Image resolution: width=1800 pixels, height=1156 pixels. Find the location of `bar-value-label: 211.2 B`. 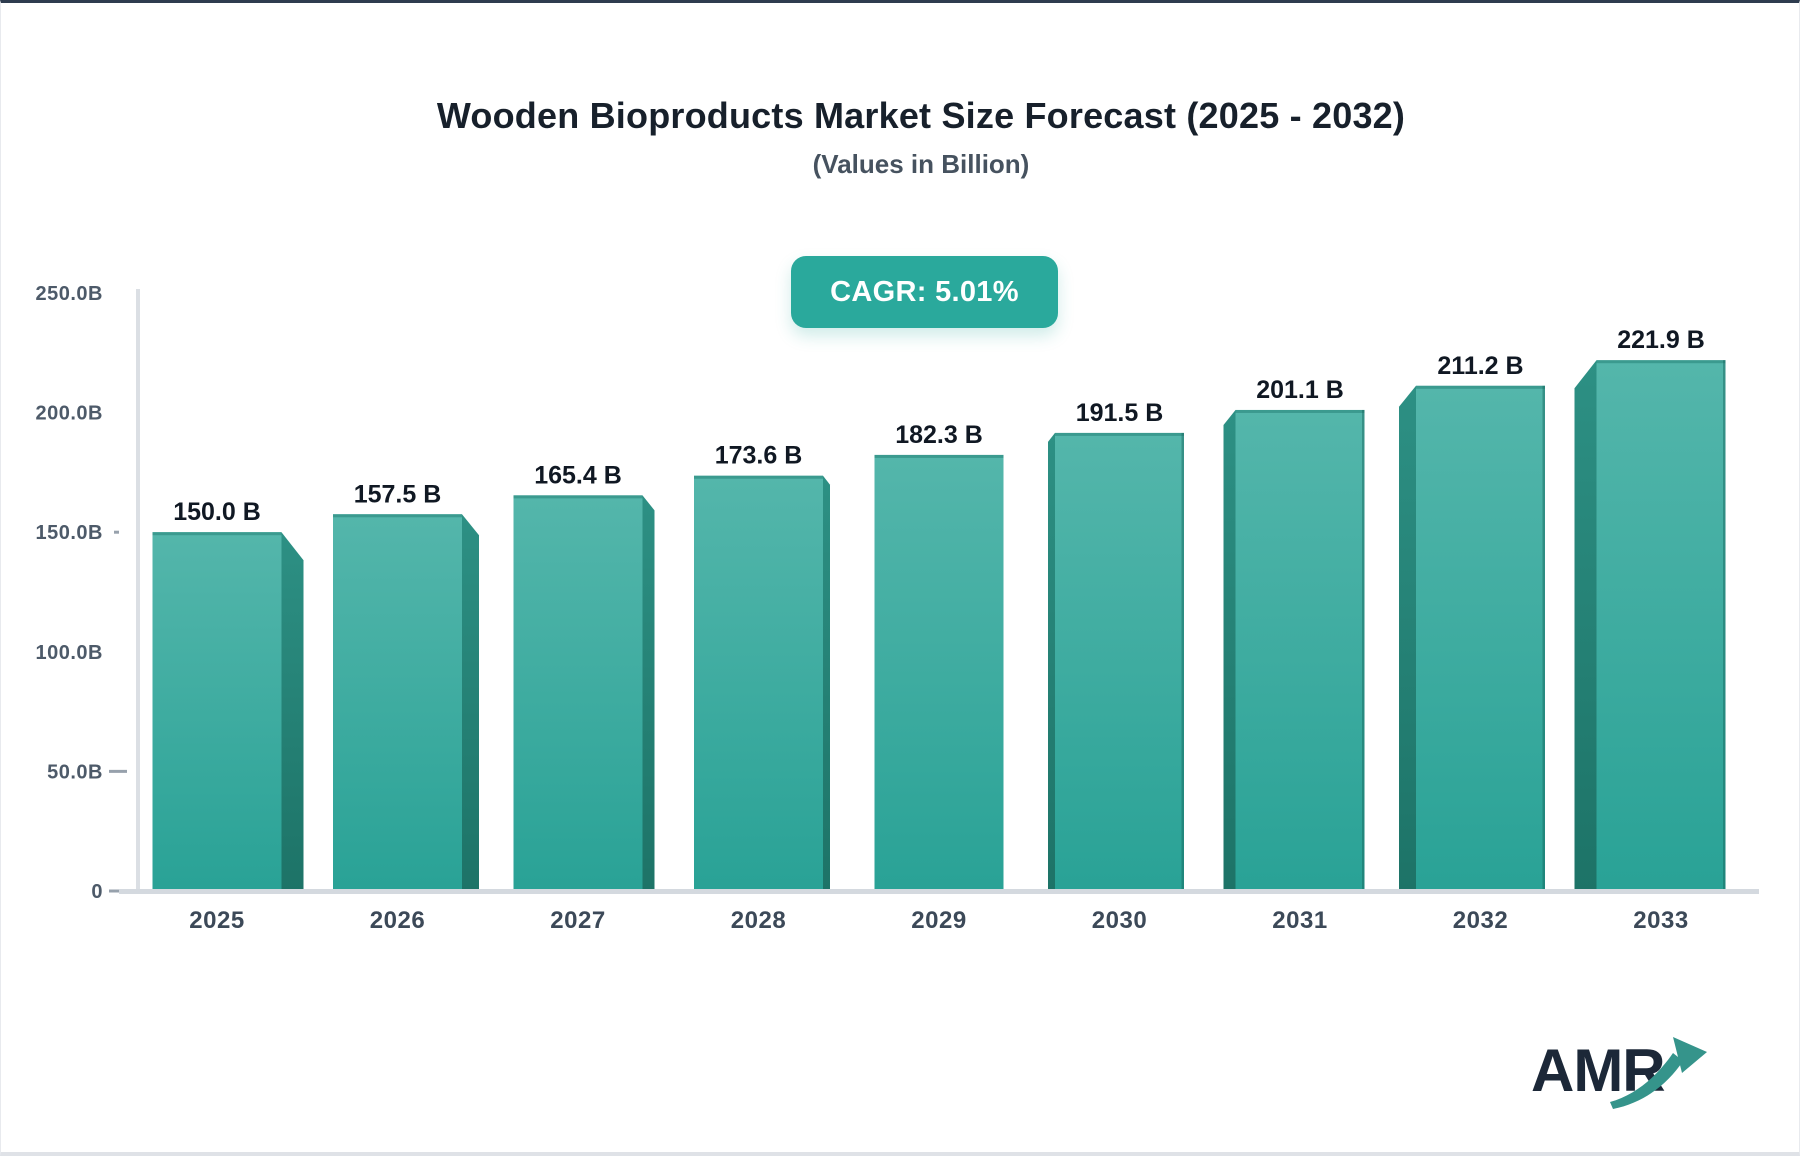

bar-value-label: 211.2 B is located at coordinates (1480, 366).